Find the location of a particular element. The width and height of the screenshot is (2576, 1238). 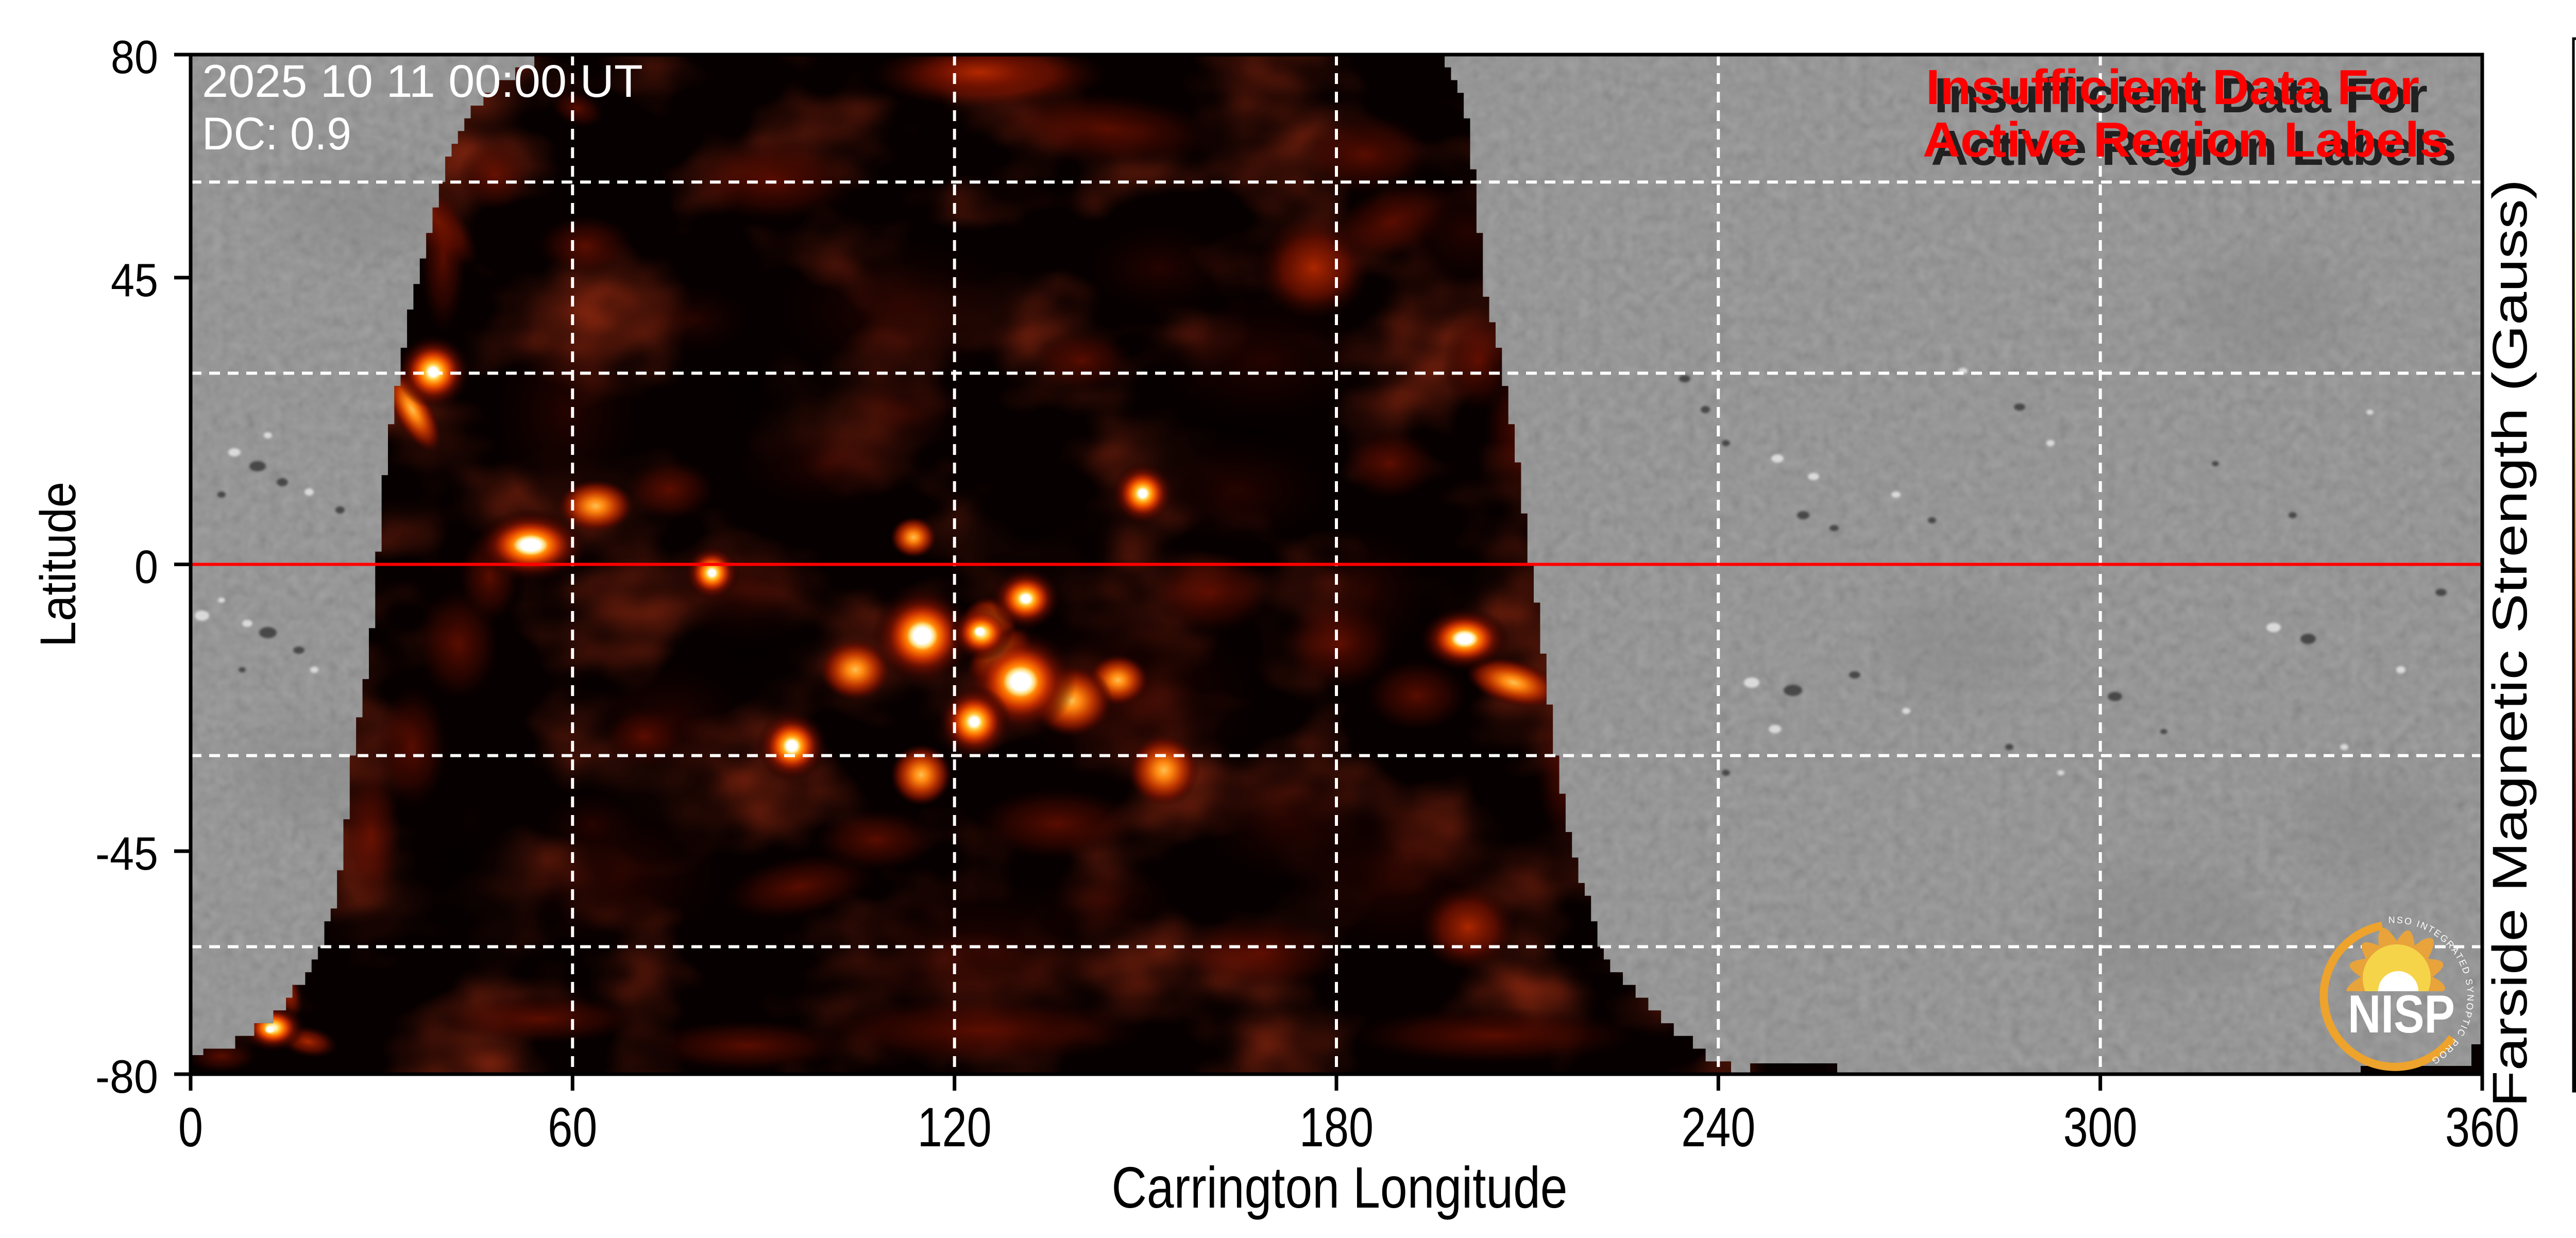

svg-text: DC: 0.9 is located at coordinates (276, 133).